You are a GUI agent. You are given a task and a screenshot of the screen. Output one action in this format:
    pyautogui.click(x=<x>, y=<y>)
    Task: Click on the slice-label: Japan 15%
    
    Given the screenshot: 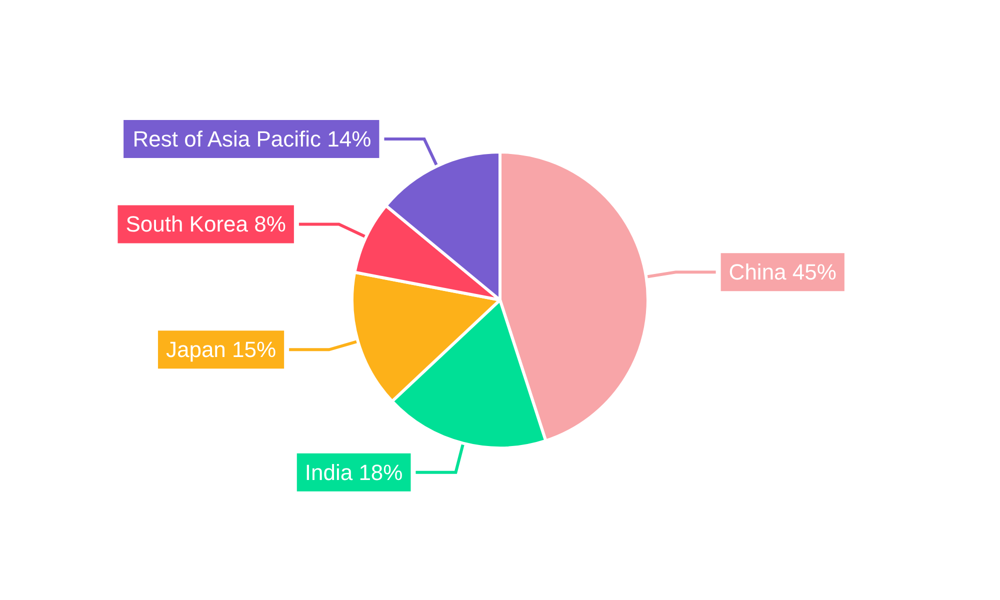 What is the action you would take?
    pyautogui.click(x=221, y=349)
    